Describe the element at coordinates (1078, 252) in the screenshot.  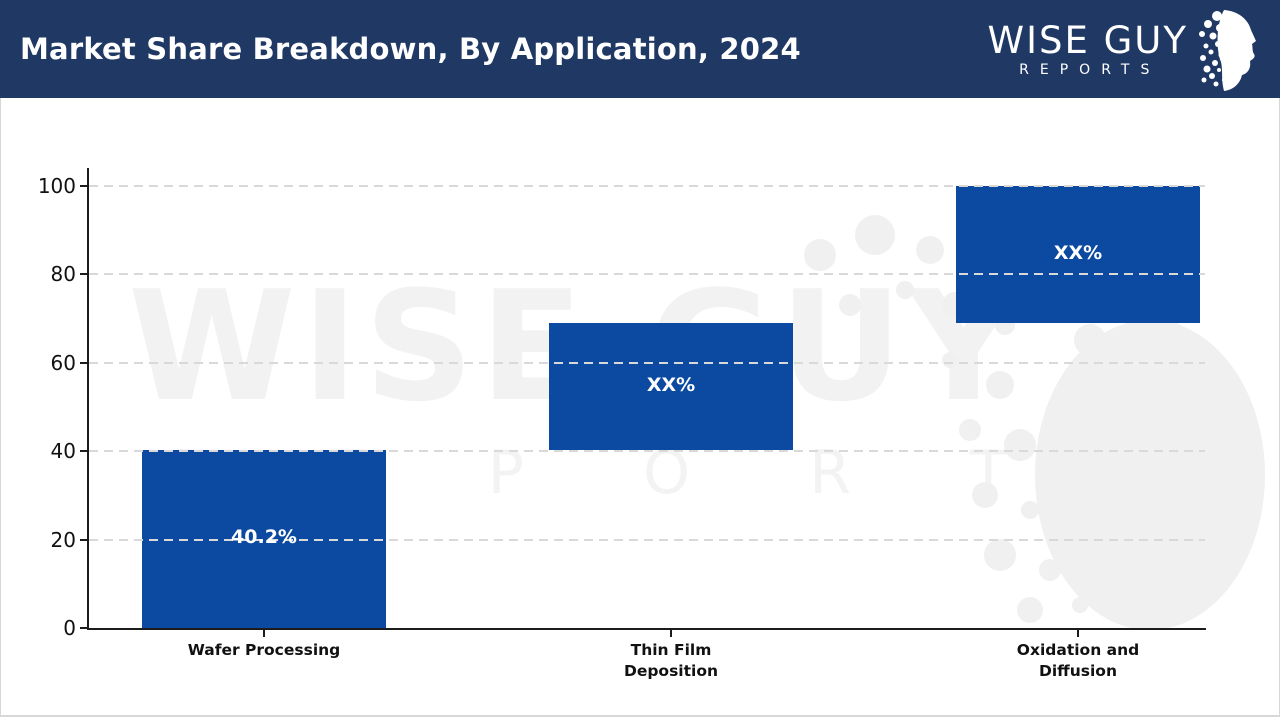
I see `bar-value-label-2: XX%` at that location.